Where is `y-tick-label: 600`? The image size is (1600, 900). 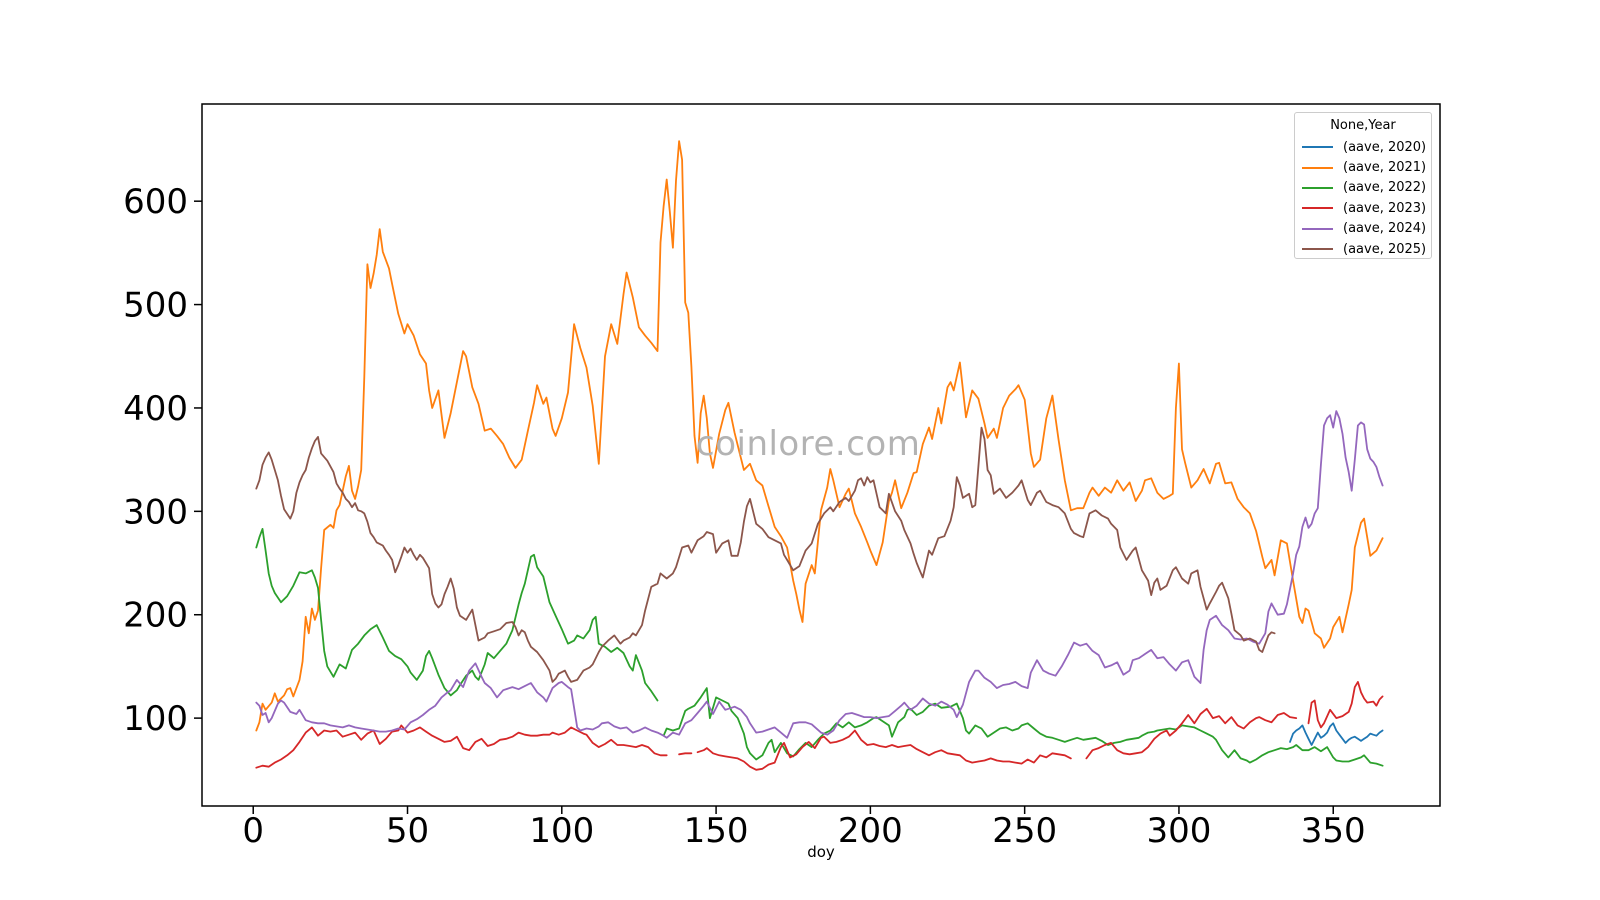
y-tick-label: 600 is located at coordinates (155, 202).